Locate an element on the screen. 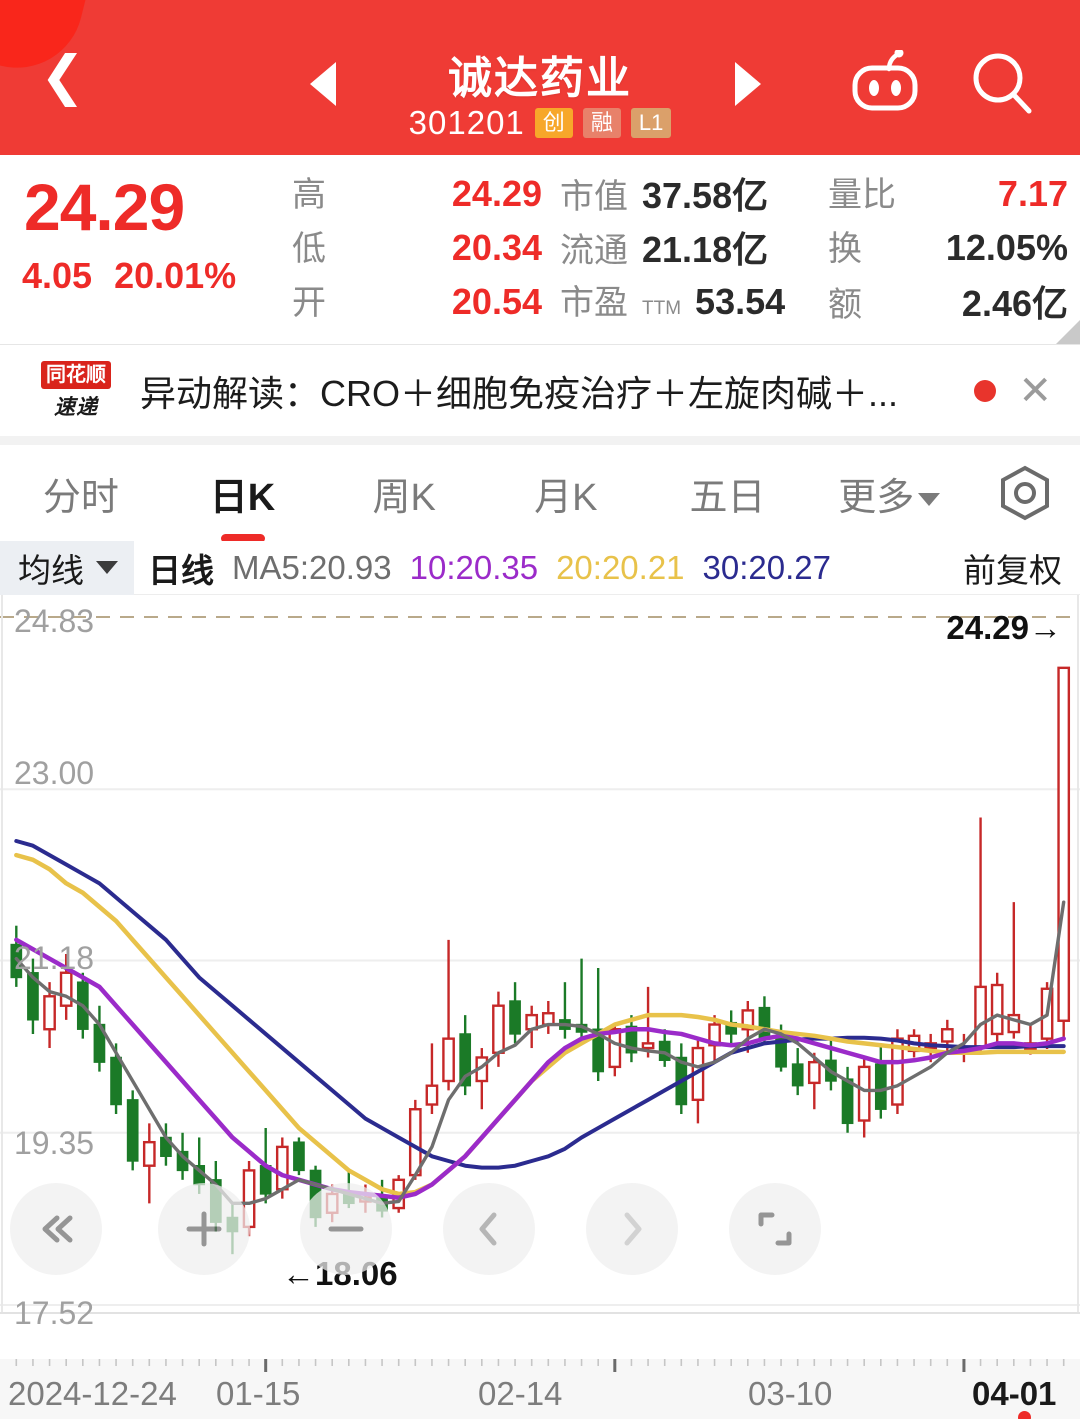 The image size is (1080, 1419). pe-label: 市盈 is located at coordinates (594, 303).